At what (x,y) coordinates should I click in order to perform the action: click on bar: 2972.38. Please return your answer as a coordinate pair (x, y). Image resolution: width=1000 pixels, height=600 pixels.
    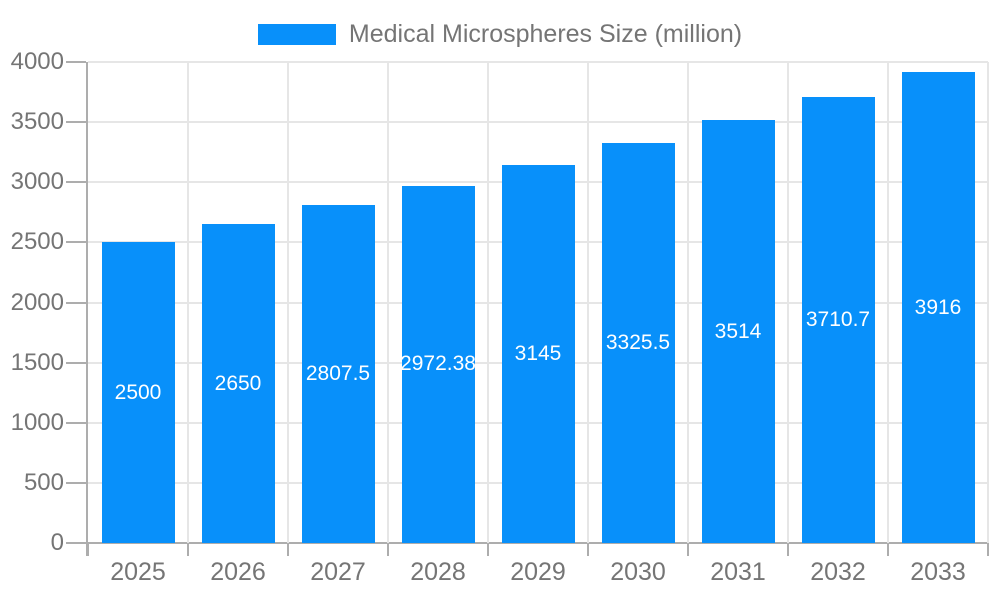
    Looking at the image, I should click on (438, 364).